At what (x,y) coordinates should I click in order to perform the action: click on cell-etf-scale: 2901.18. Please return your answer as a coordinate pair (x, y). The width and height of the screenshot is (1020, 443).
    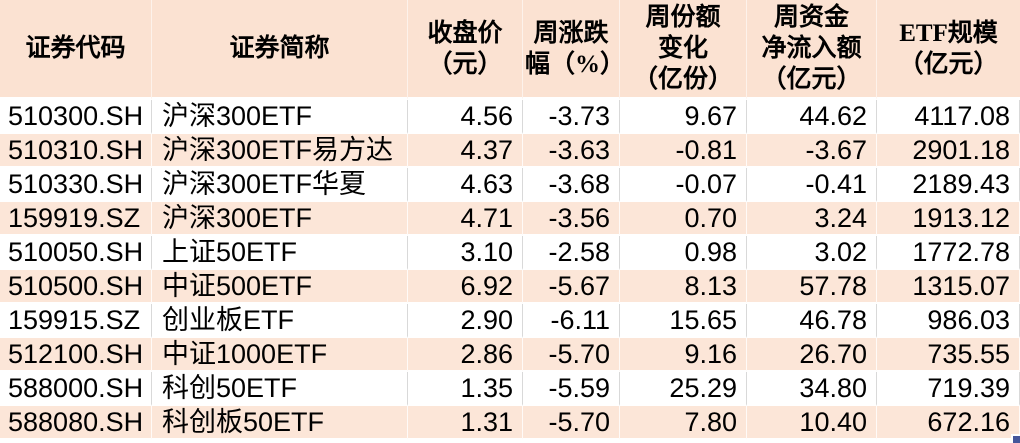
    Looking at the image, I should click on (948, 151).